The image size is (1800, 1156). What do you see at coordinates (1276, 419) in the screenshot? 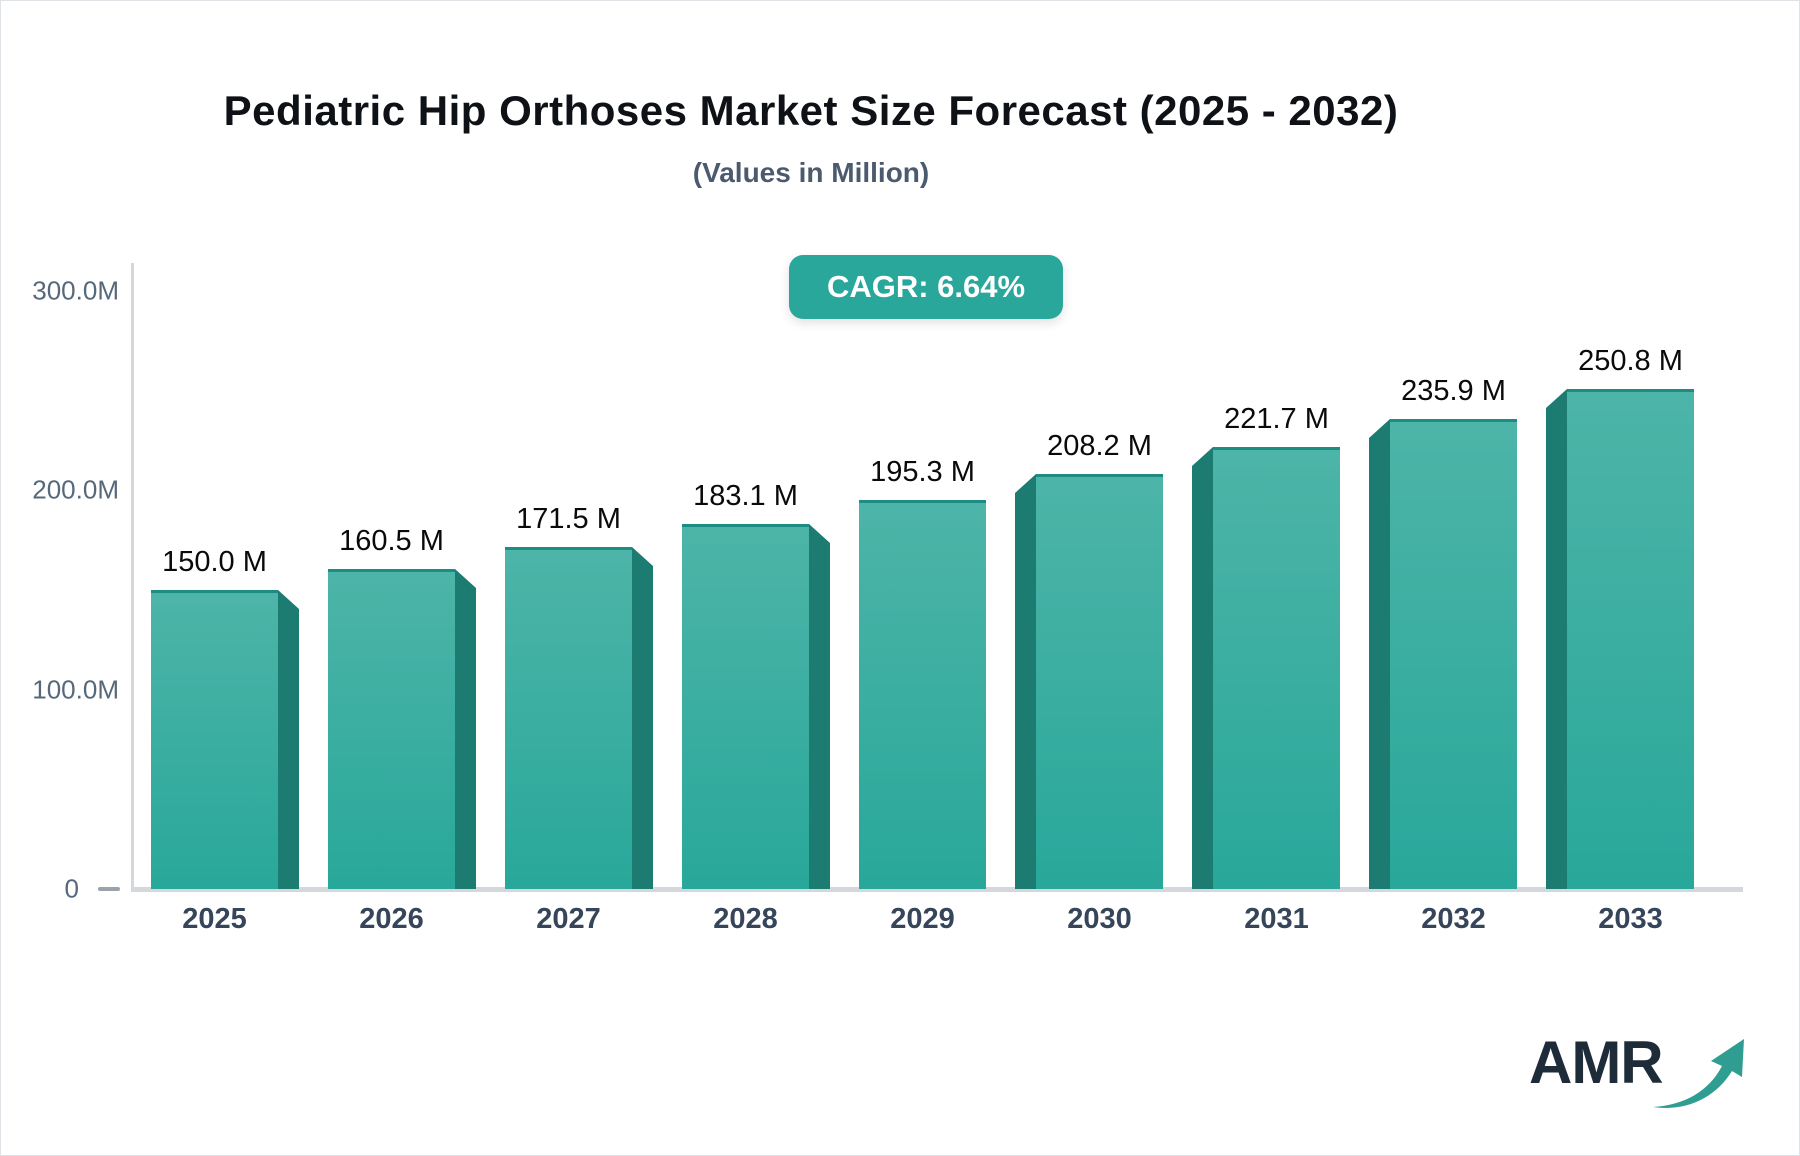
I see `bar-value-label: 221.7 M` at bounding box center [1276, 419].